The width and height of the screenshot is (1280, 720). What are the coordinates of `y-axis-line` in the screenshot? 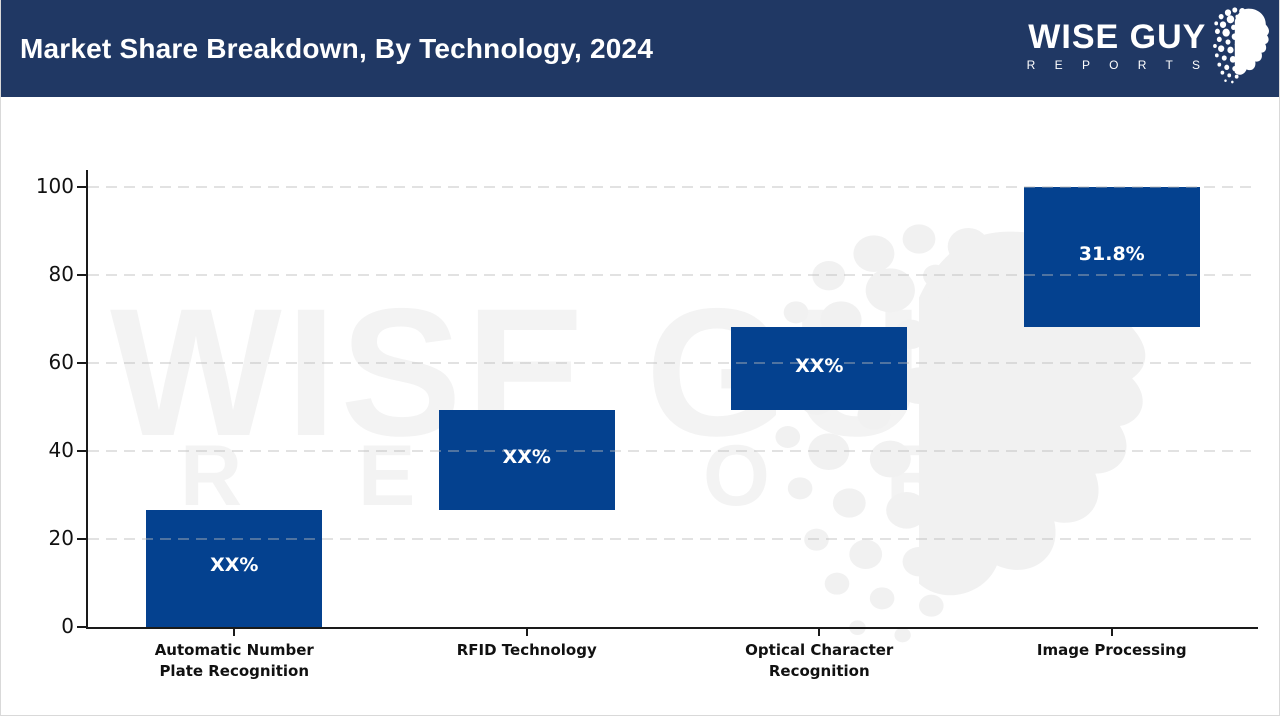 It's located at (87, 399).